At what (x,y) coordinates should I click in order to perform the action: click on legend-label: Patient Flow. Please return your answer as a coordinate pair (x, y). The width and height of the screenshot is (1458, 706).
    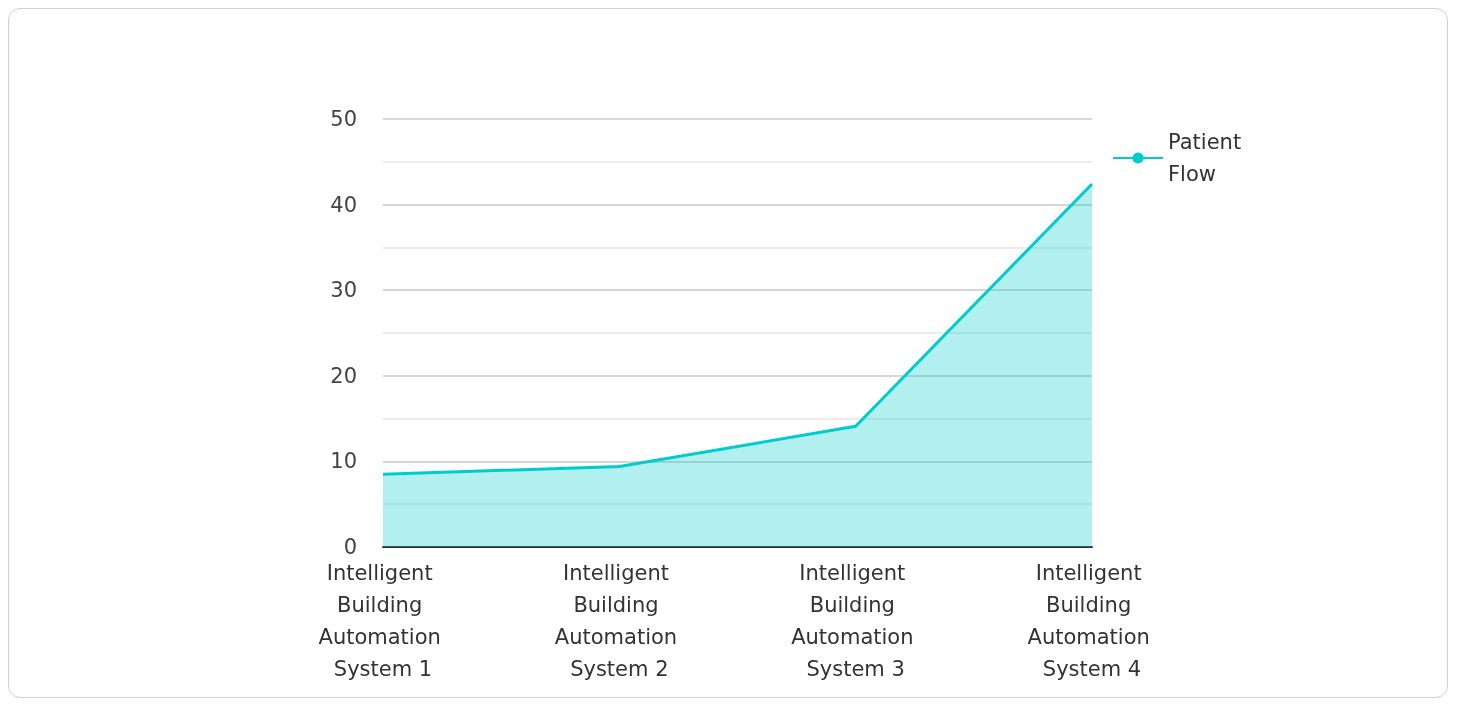
    Looking at the image, I should click on (1208, 158).